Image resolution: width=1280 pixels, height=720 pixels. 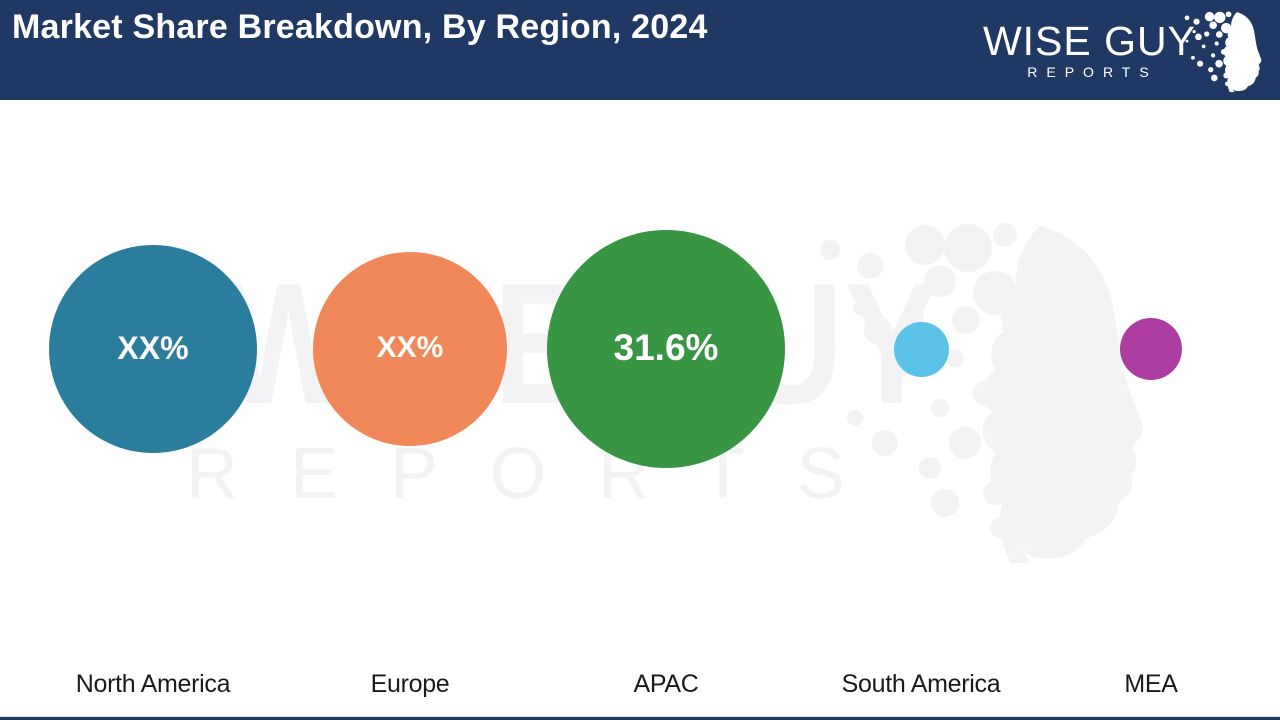 I want to click on footer-strip, so click(x=640, y=718).